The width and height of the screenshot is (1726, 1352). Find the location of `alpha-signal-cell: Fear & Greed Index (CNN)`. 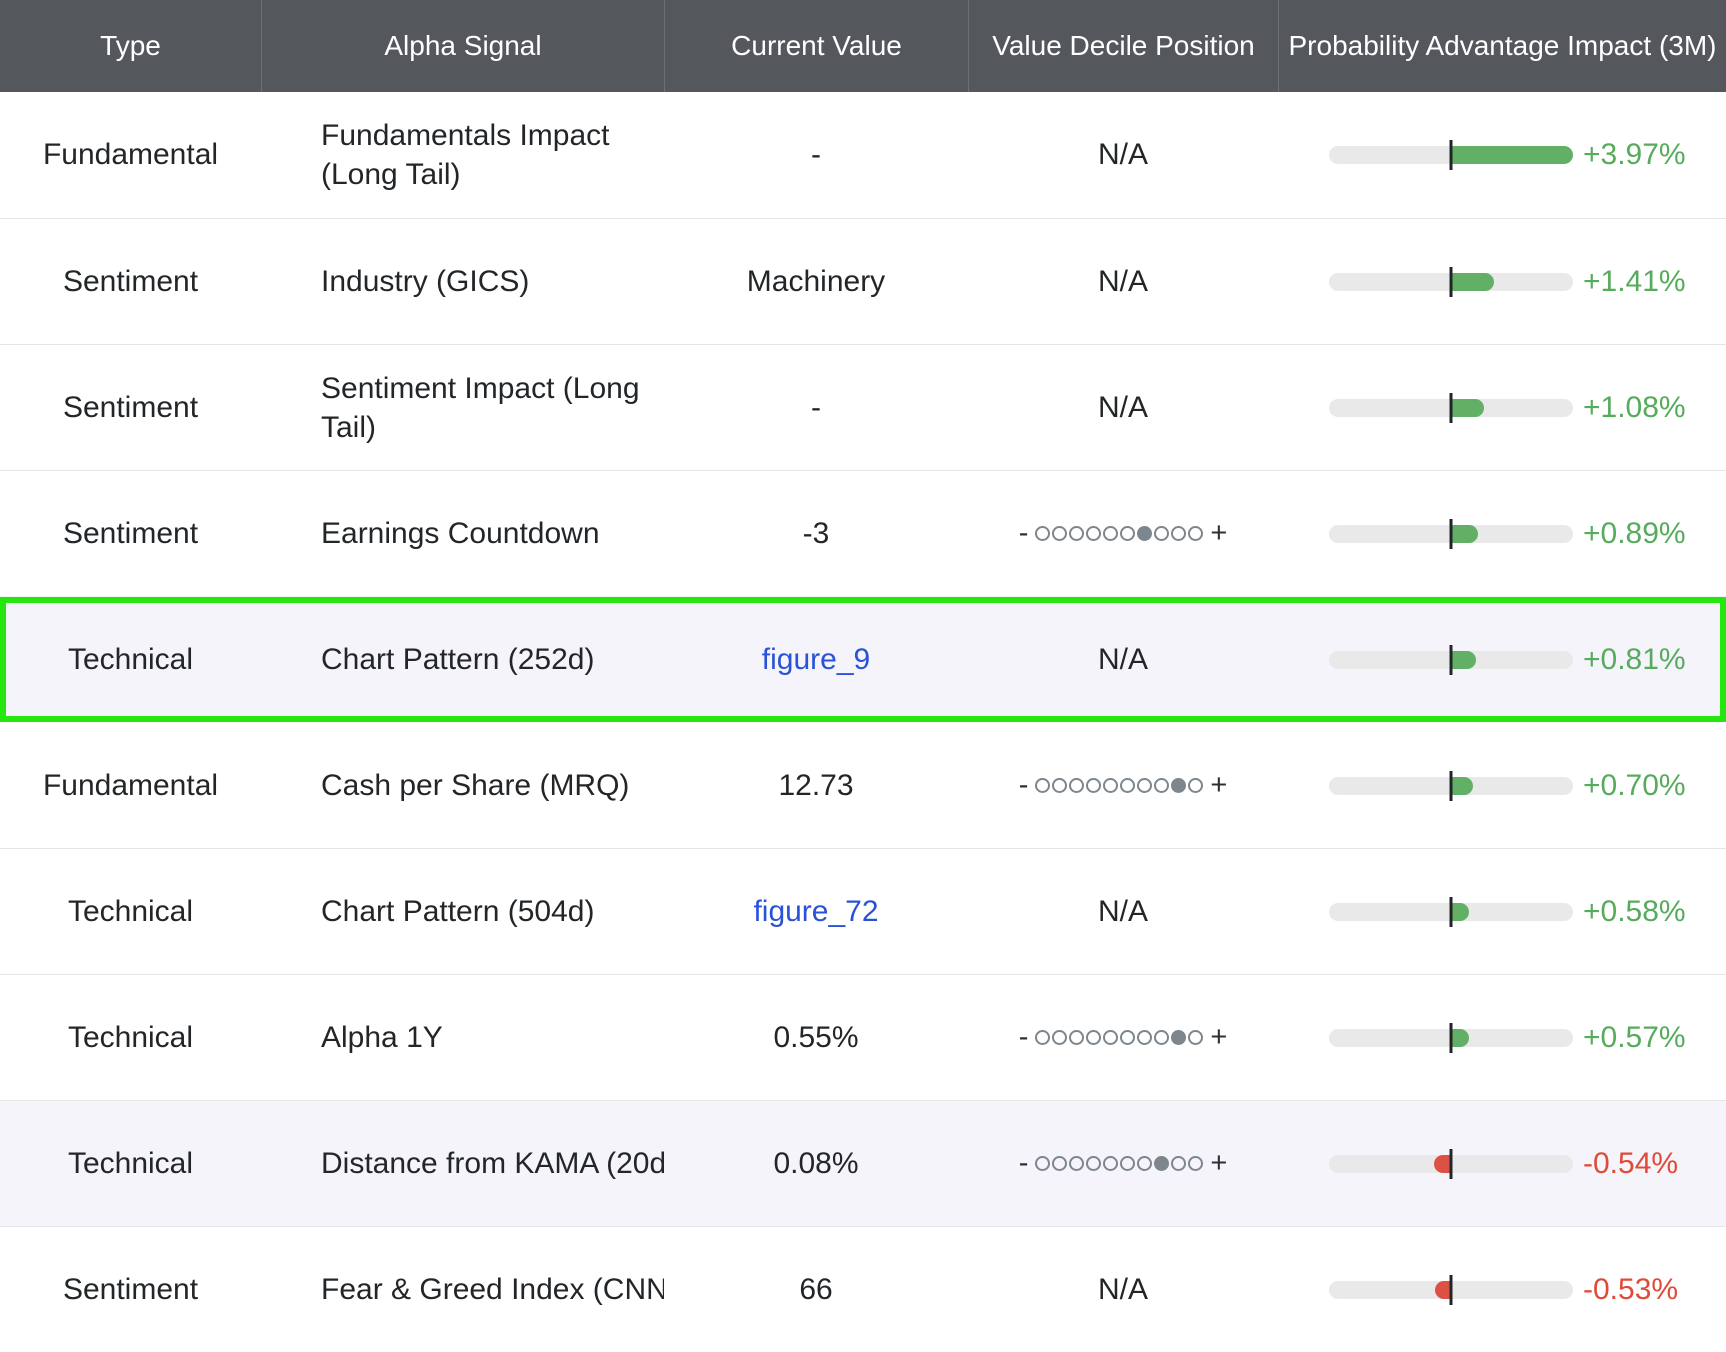

alpha-signal-cell: Fear & Greed Index (CNN) is located at coordinates (462, 1289).